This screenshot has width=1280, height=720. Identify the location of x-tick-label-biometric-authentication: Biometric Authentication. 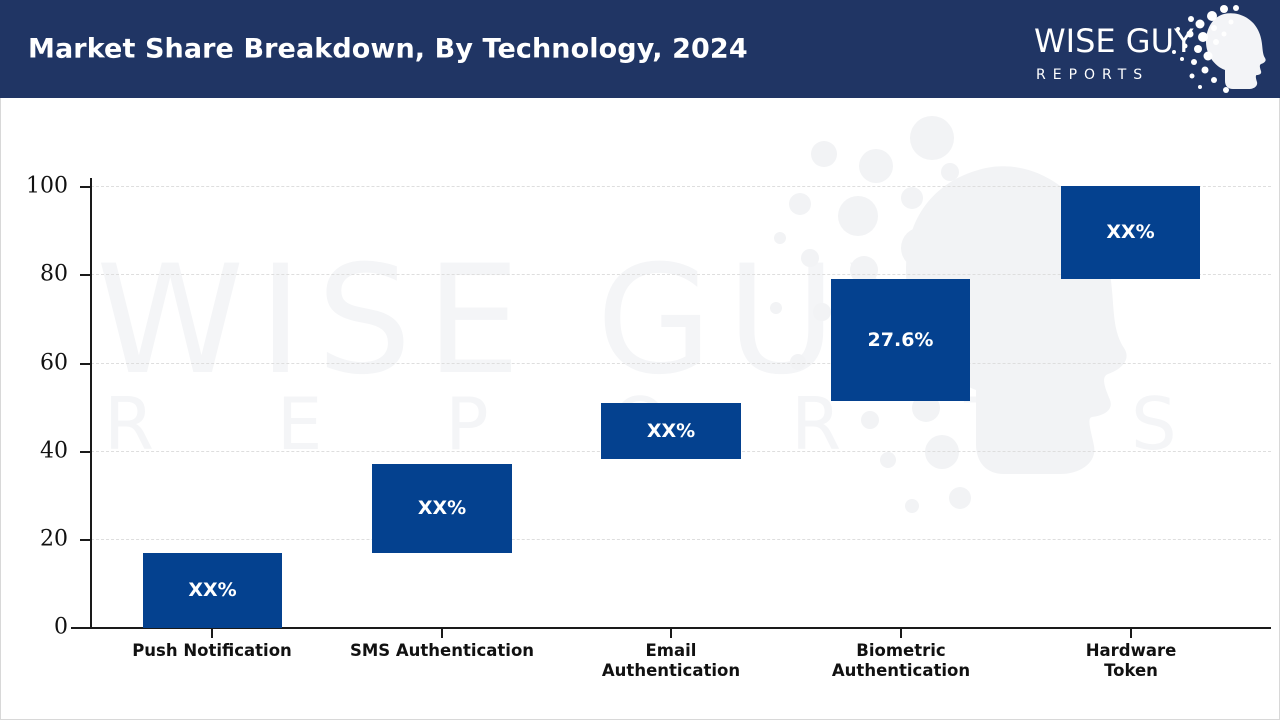
(901, 661).